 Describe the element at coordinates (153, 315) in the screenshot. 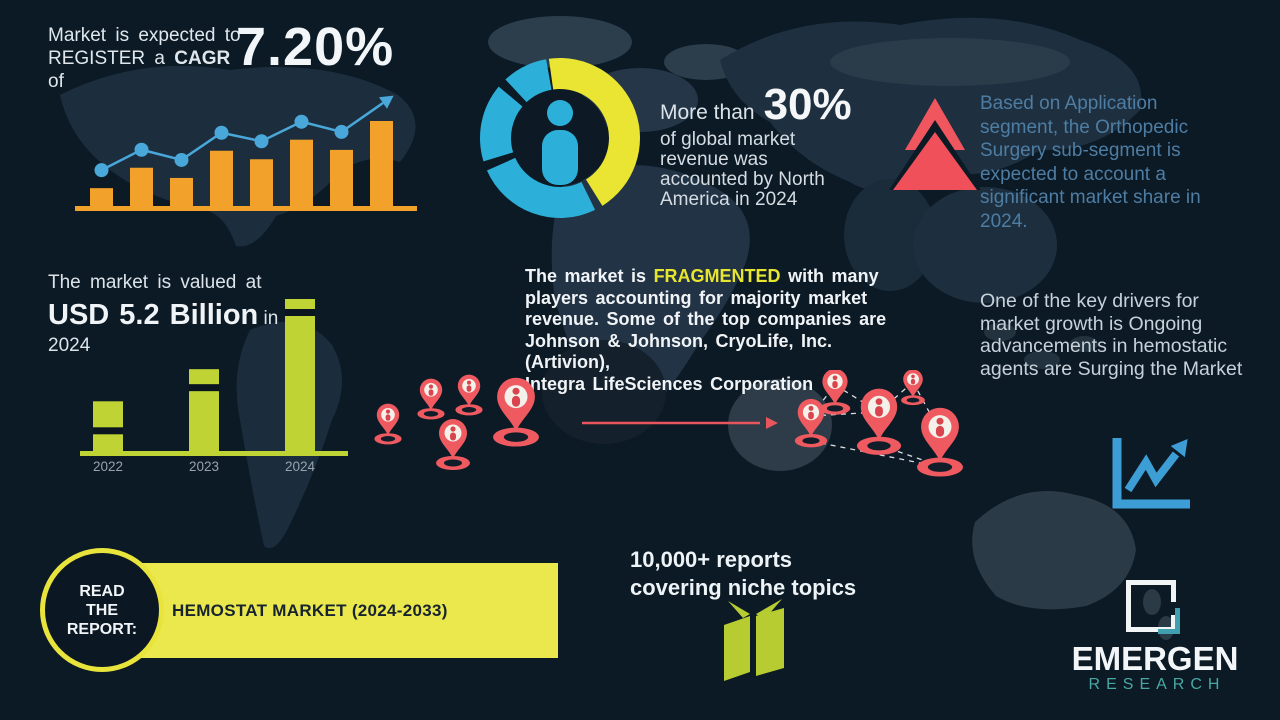

I see `valuation-value: USD 5.2 Billion` at that location.